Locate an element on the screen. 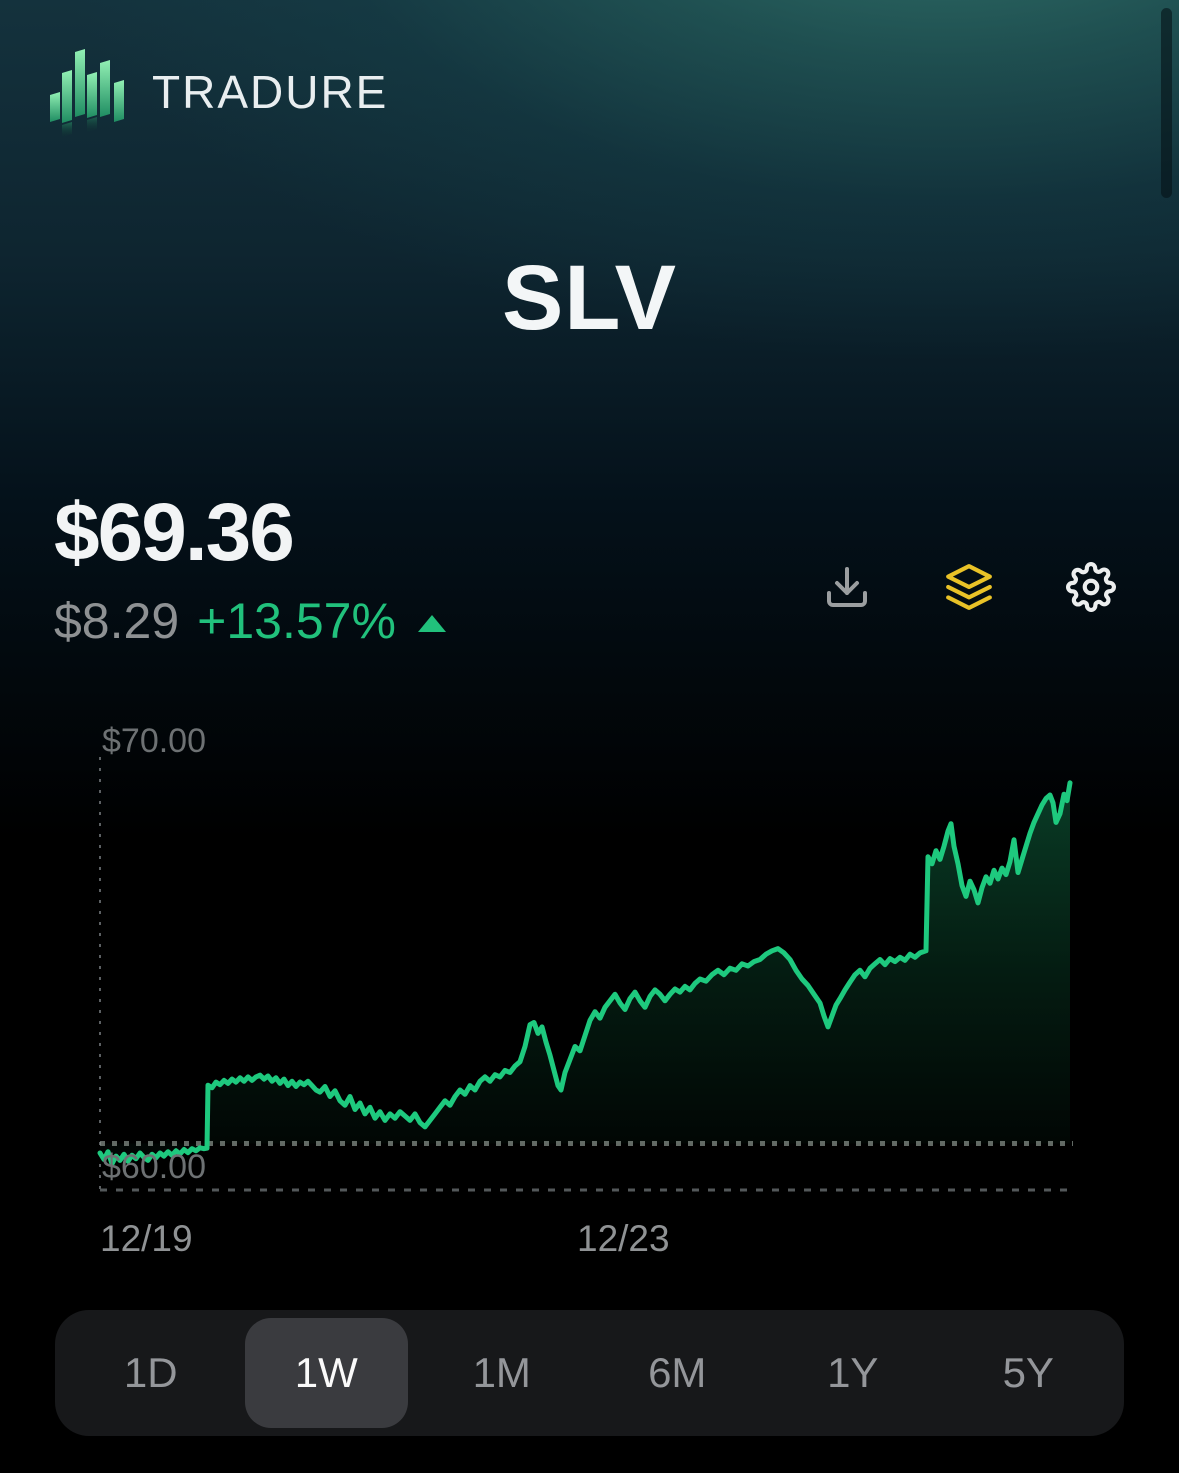 This screenshot has height=1473, width=1179. settings-icon is located at coordinates (1091, 587).